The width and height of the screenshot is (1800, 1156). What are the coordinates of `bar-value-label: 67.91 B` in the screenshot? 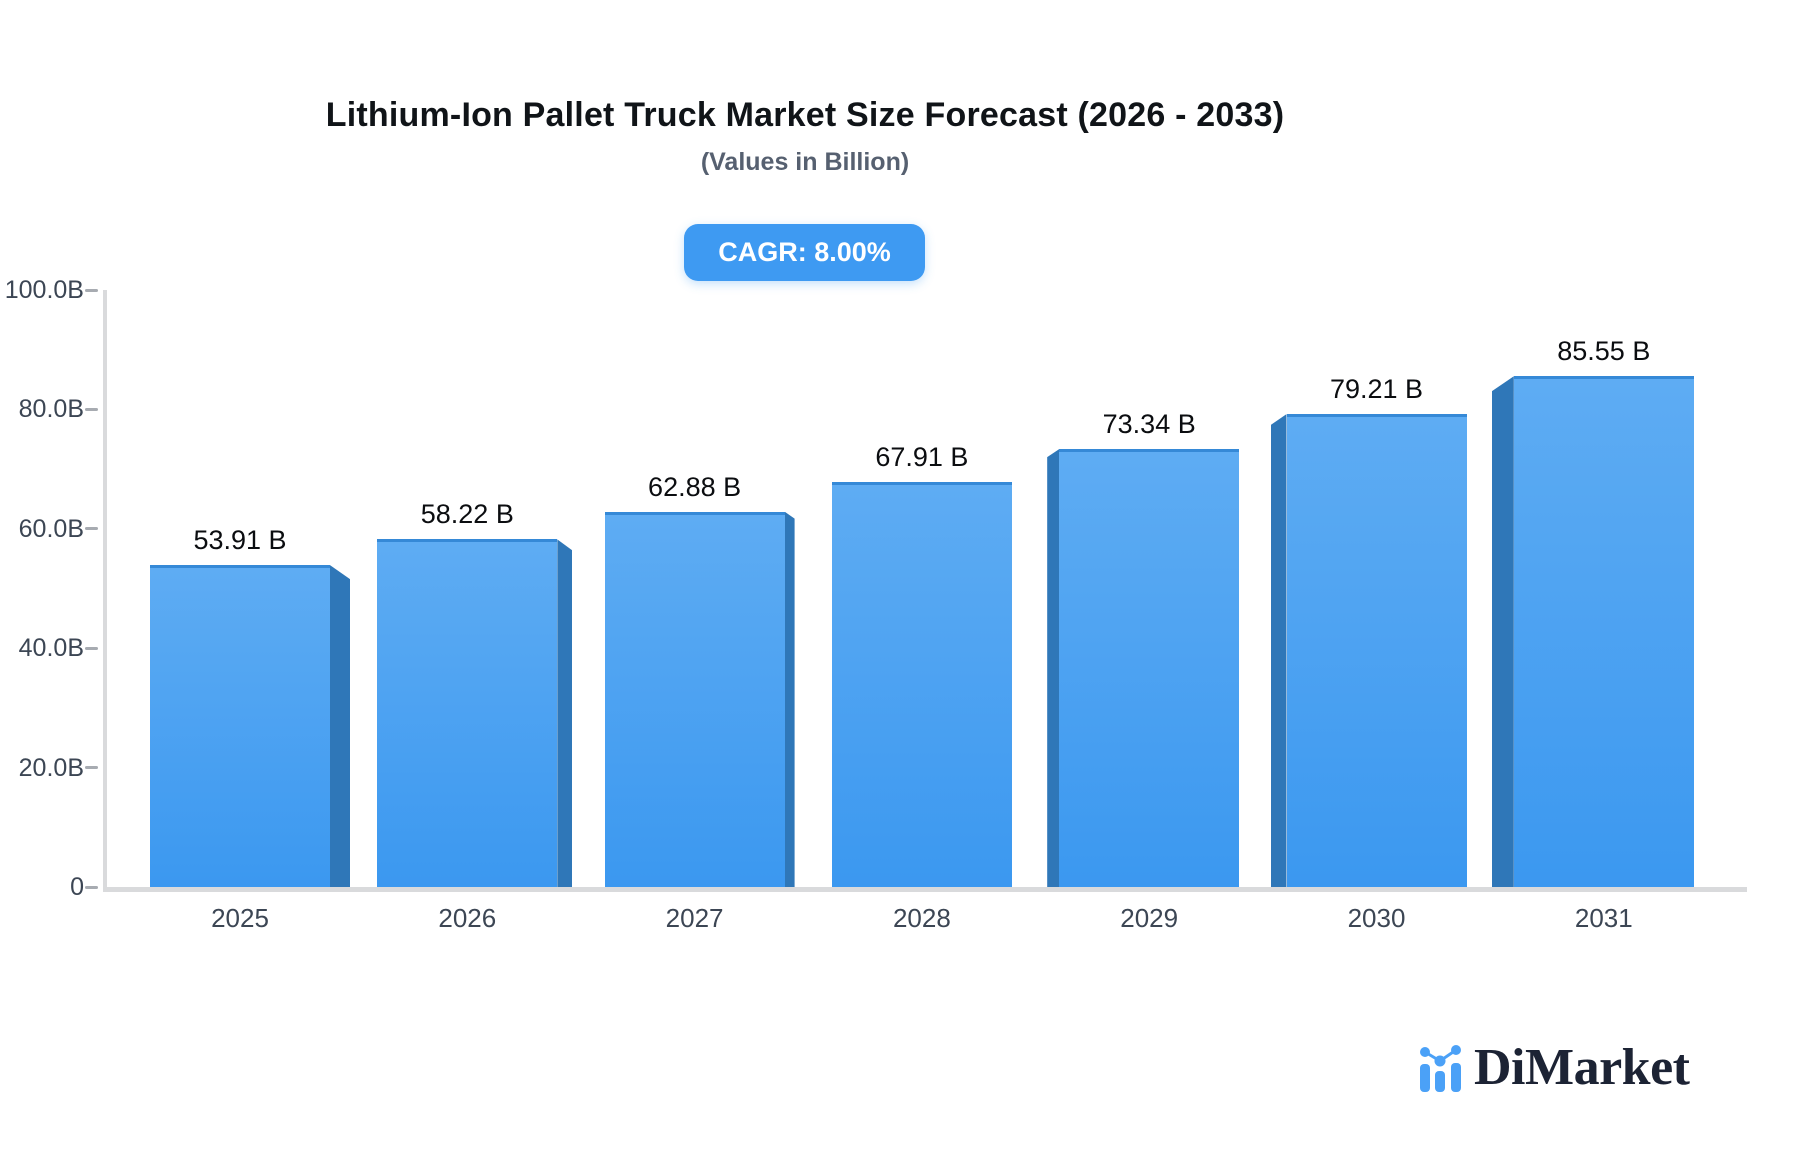 It's located at (922, 456).